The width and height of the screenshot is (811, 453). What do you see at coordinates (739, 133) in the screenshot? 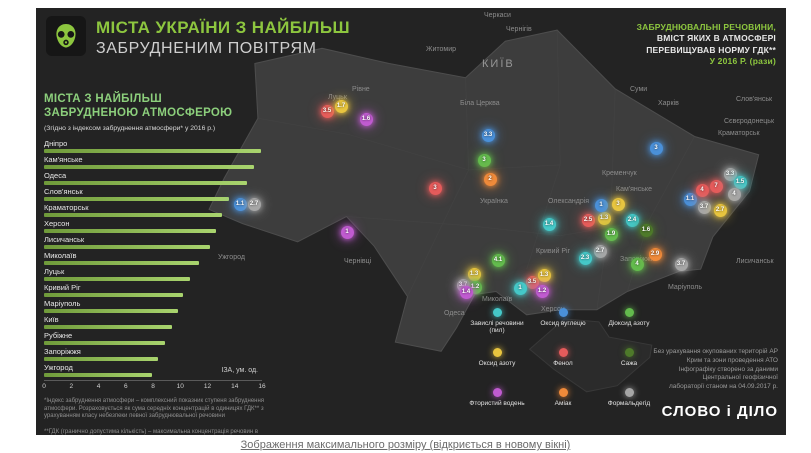
I see `map-city-label: Краматорськ` at bounding box center [739, 133].